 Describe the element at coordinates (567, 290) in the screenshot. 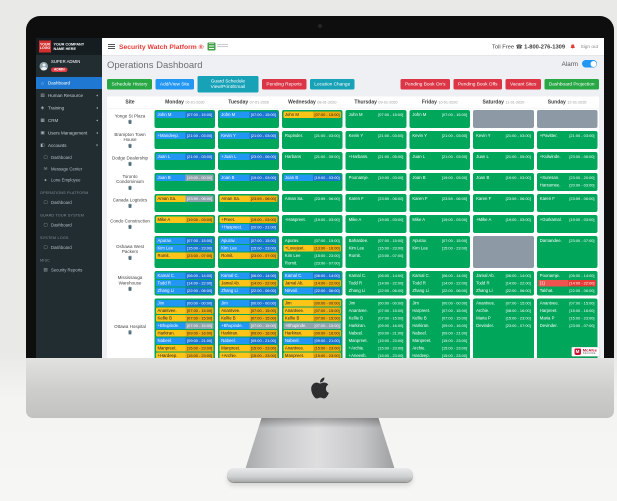

I see `schedule-entry: Takhat. [22:00 - 06:00]` at that location.